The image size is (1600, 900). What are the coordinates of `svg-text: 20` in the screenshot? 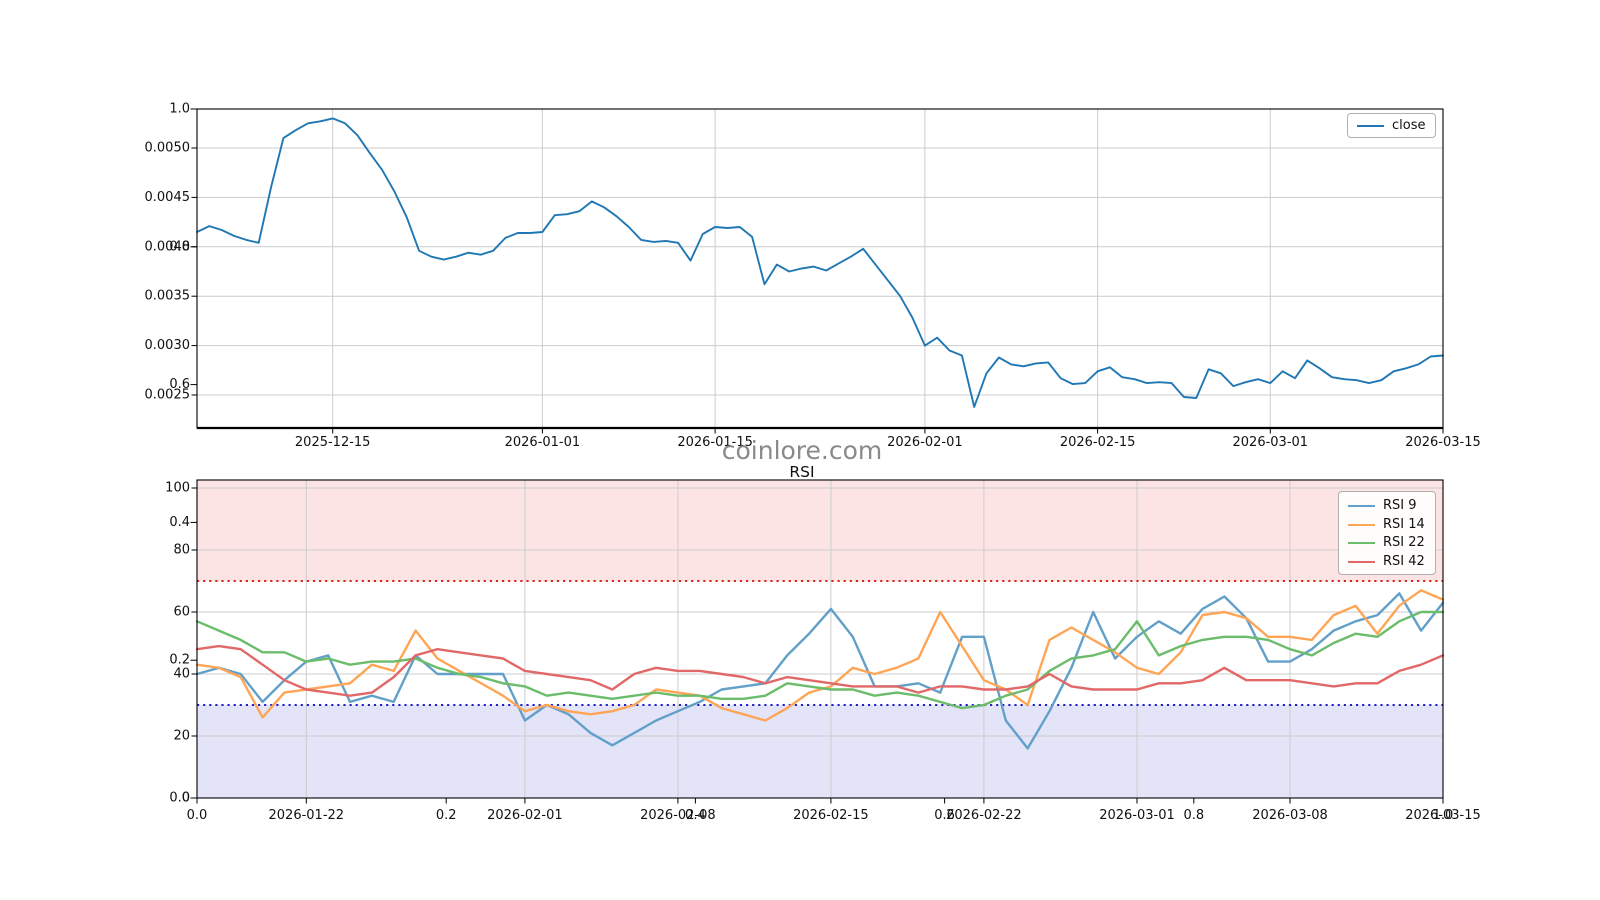 It's located at (181, 736).